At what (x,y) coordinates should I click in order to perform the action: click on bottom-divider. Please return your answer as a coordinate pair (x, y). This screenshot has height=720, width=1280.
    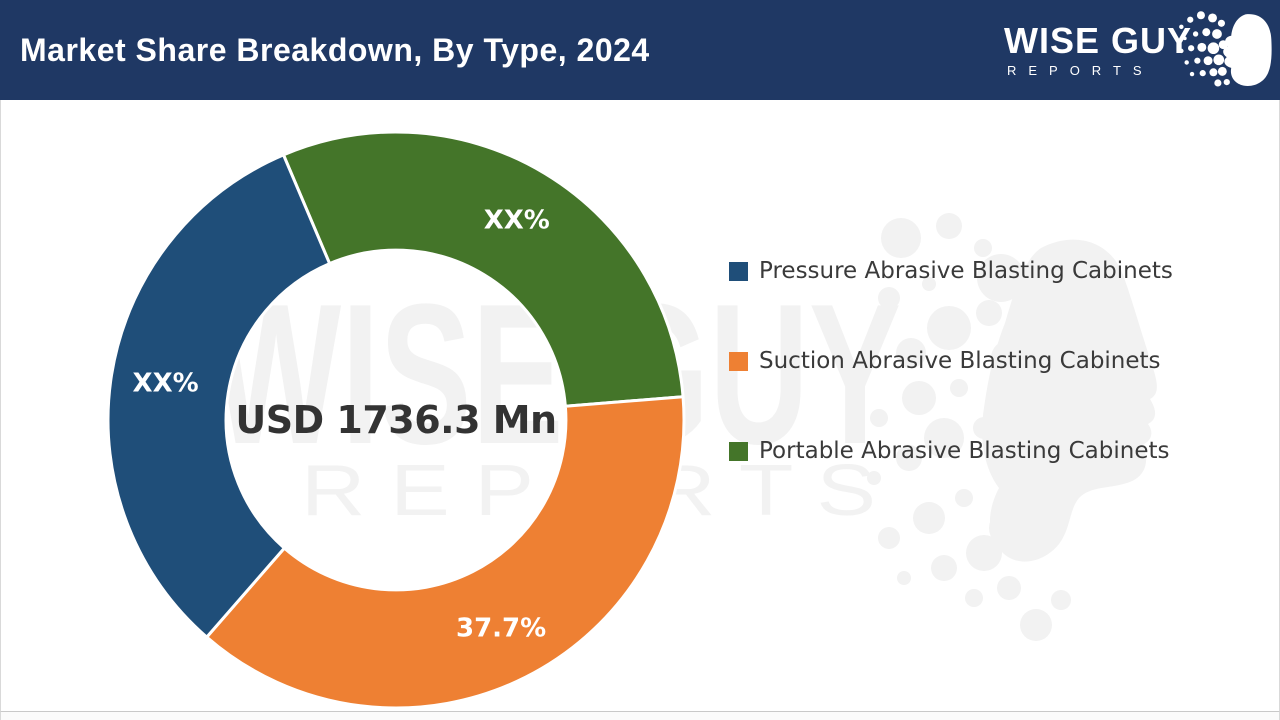
    Looking at the image, I should click on (640, 715).